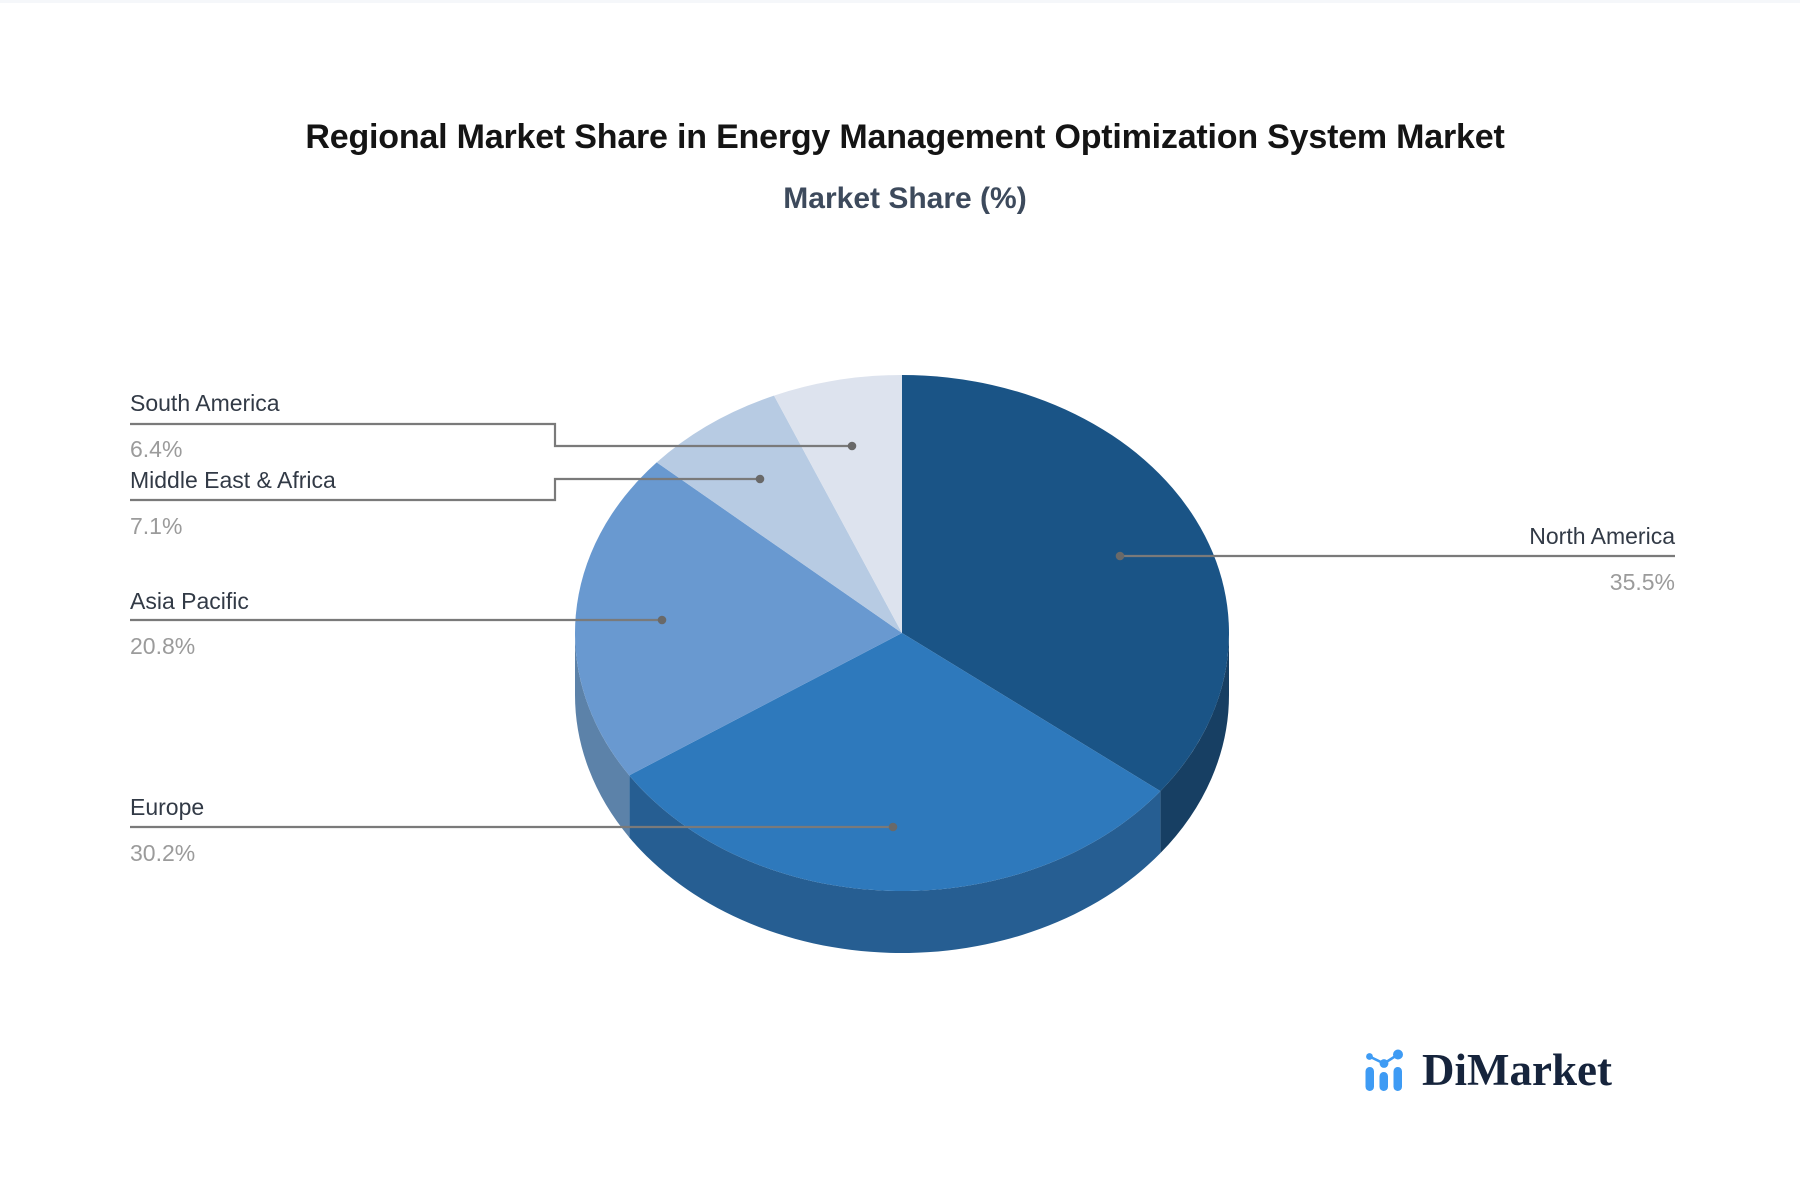 This screenshot has width=1800, height=1196. Describe the element at coordinates (838, 504) in the screenshot. I see `pie-slice-south-america` at that location.